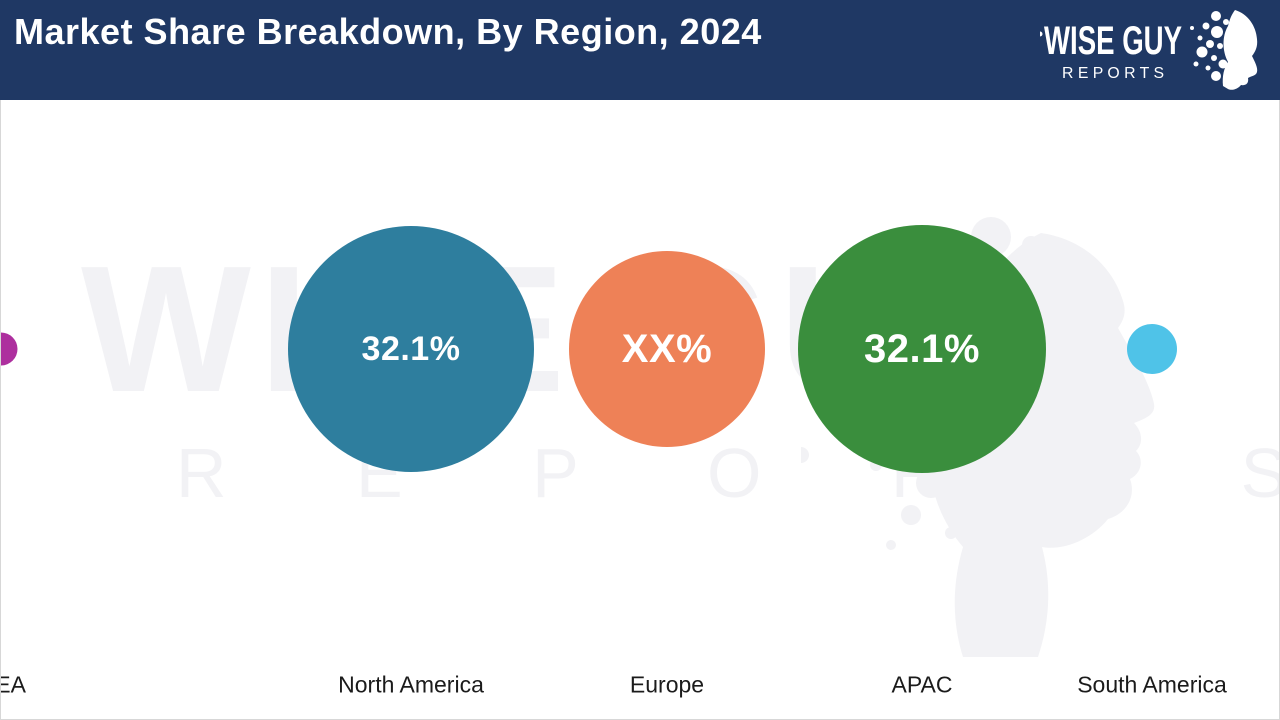  I want to click on bubble: XX%, so click(667, 349).